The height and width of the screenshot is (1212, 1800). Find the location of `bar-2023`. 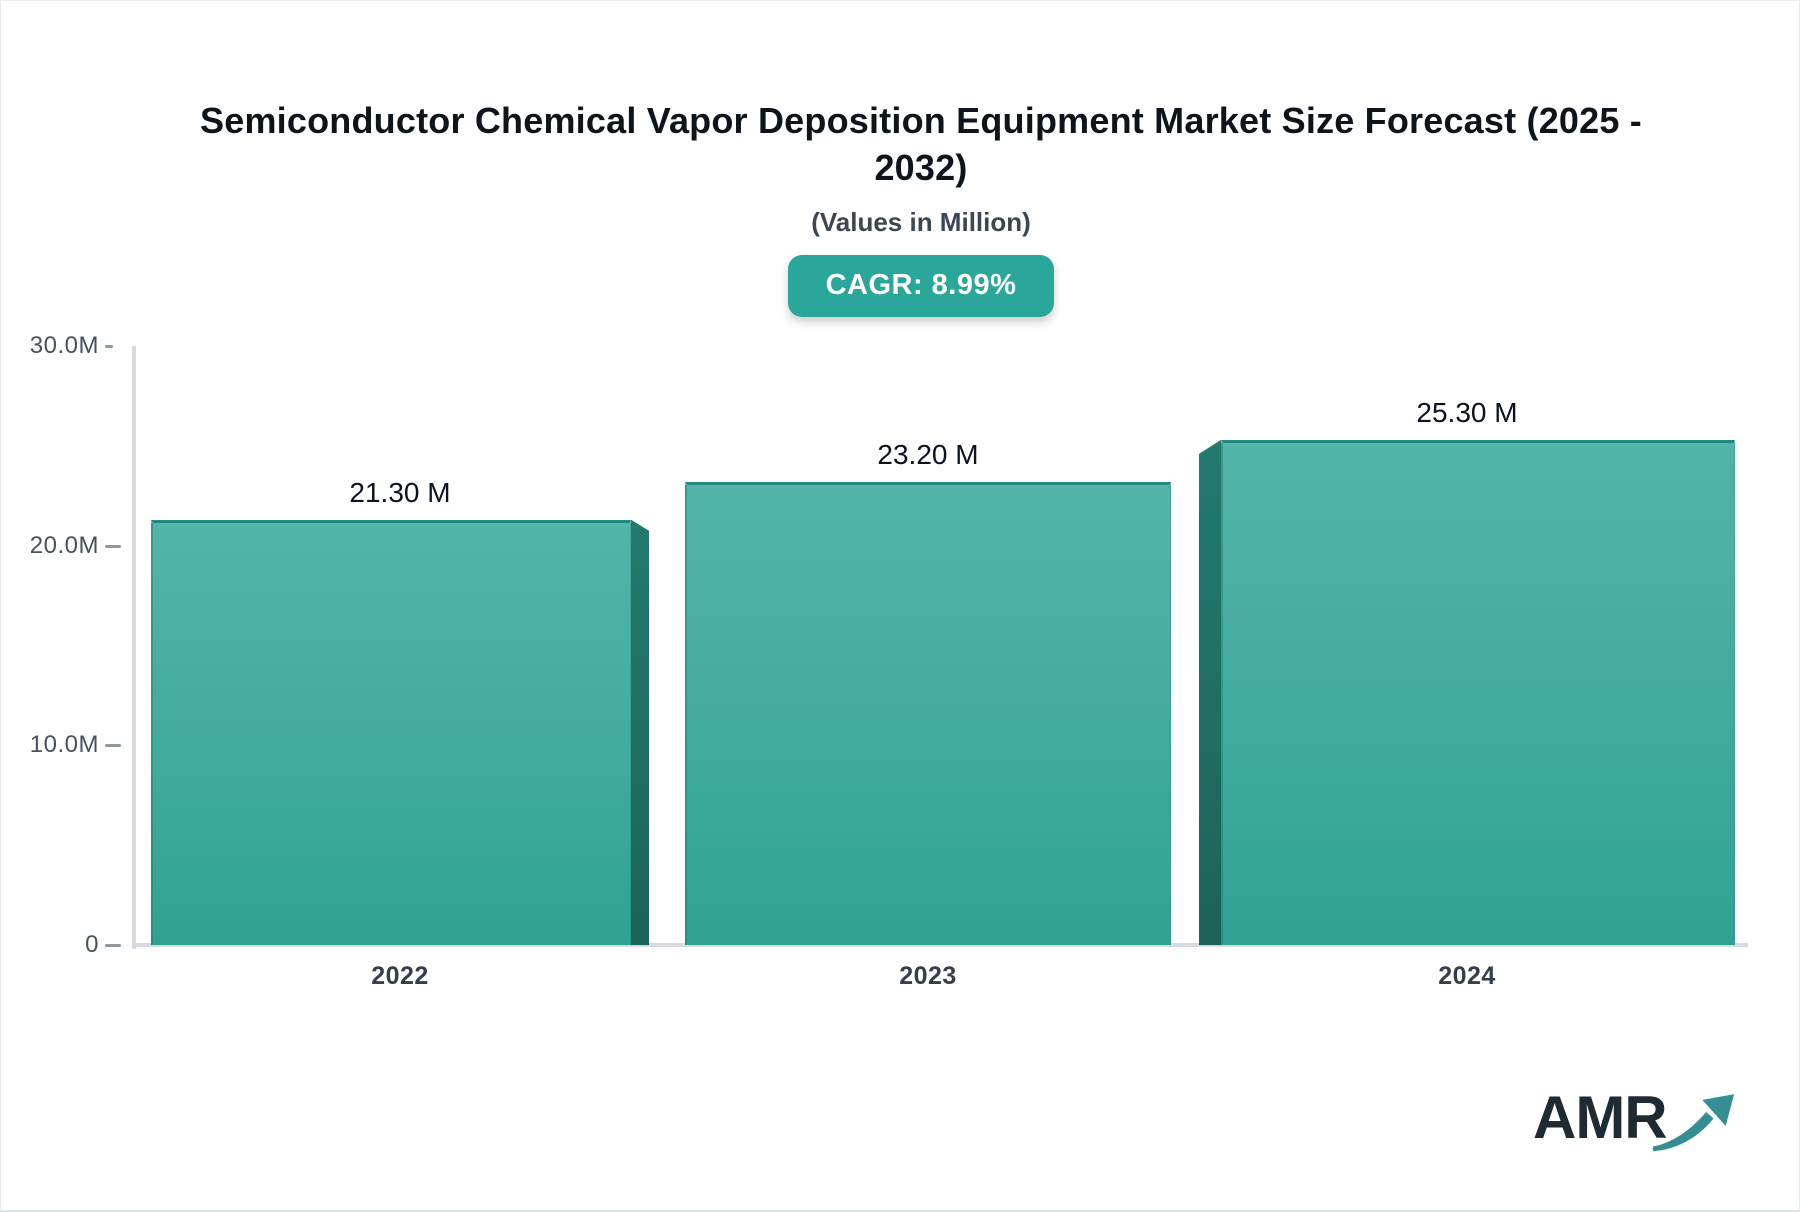

bar-2023 is located at coordinates (928, 713).